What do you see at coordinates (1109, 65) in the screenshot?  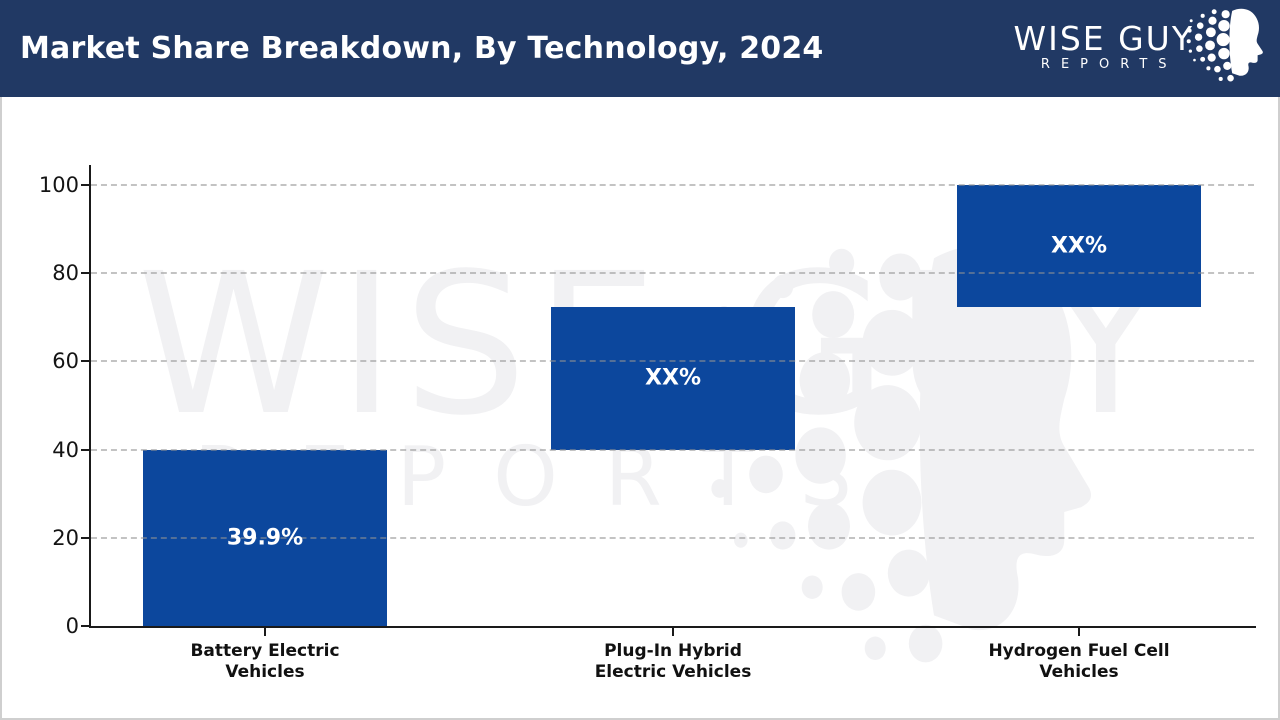 I see `brand-subtitle: REPORTS` at bounding box center [1109, 65].